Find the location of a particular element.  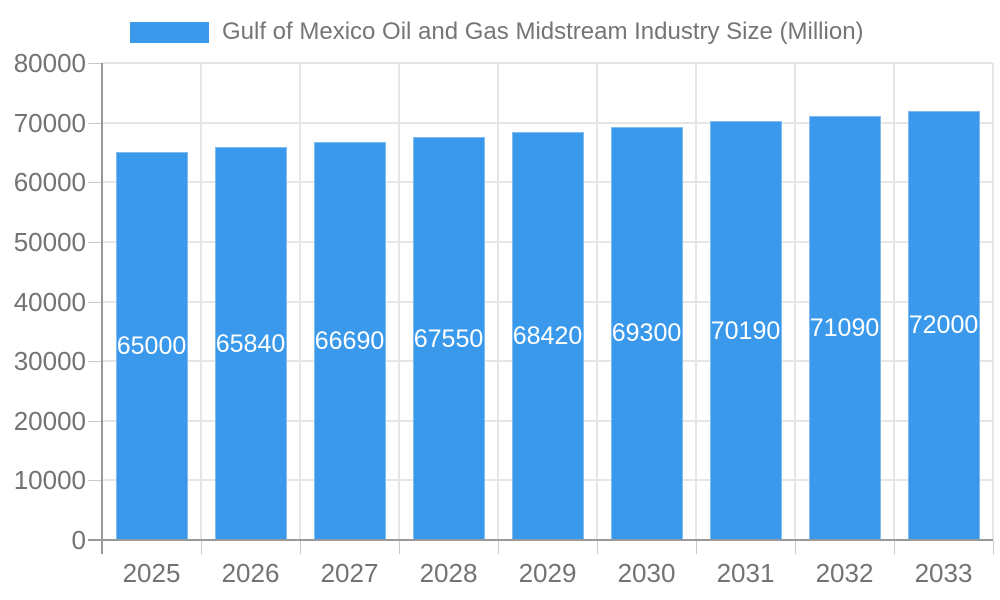

x-axis-line is located at coordinates (540, 540).